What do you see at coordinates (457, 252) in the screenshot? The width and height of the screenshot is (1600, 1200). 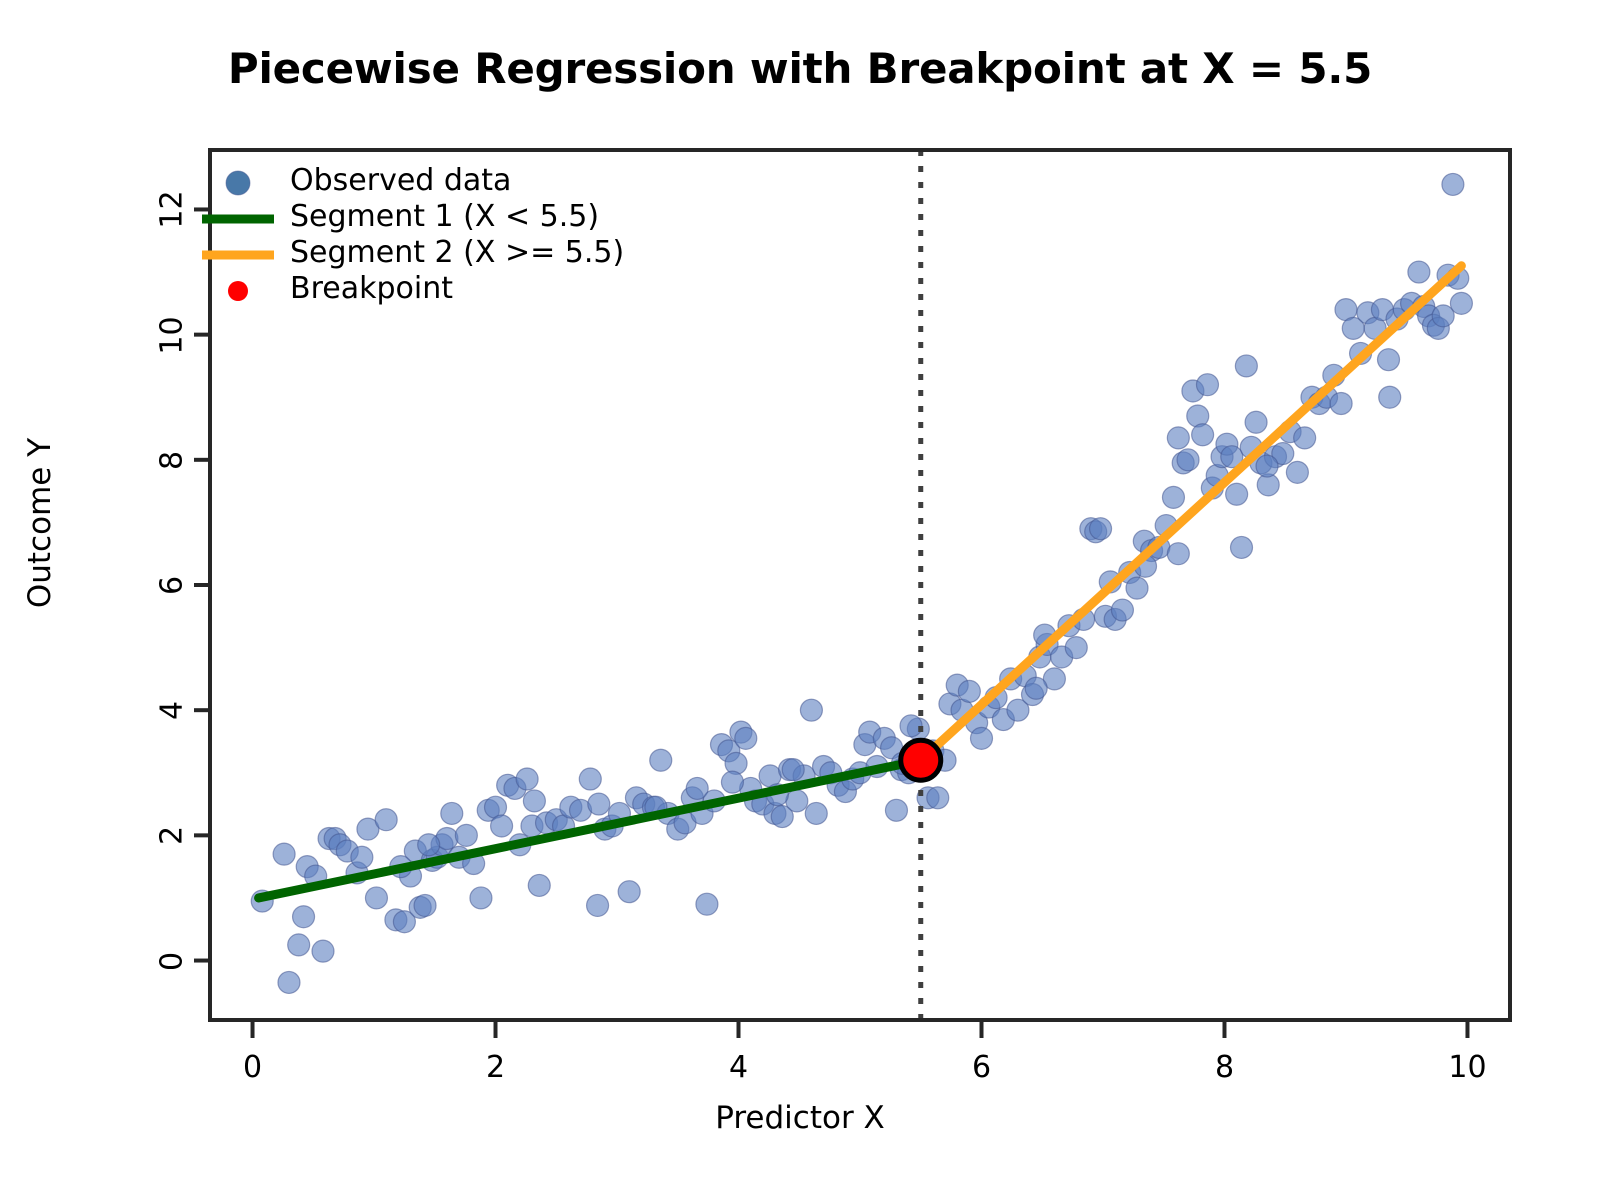 I see `legend-label: Segment 2 (X >= 5.5)` at bounding box center [457, 252].